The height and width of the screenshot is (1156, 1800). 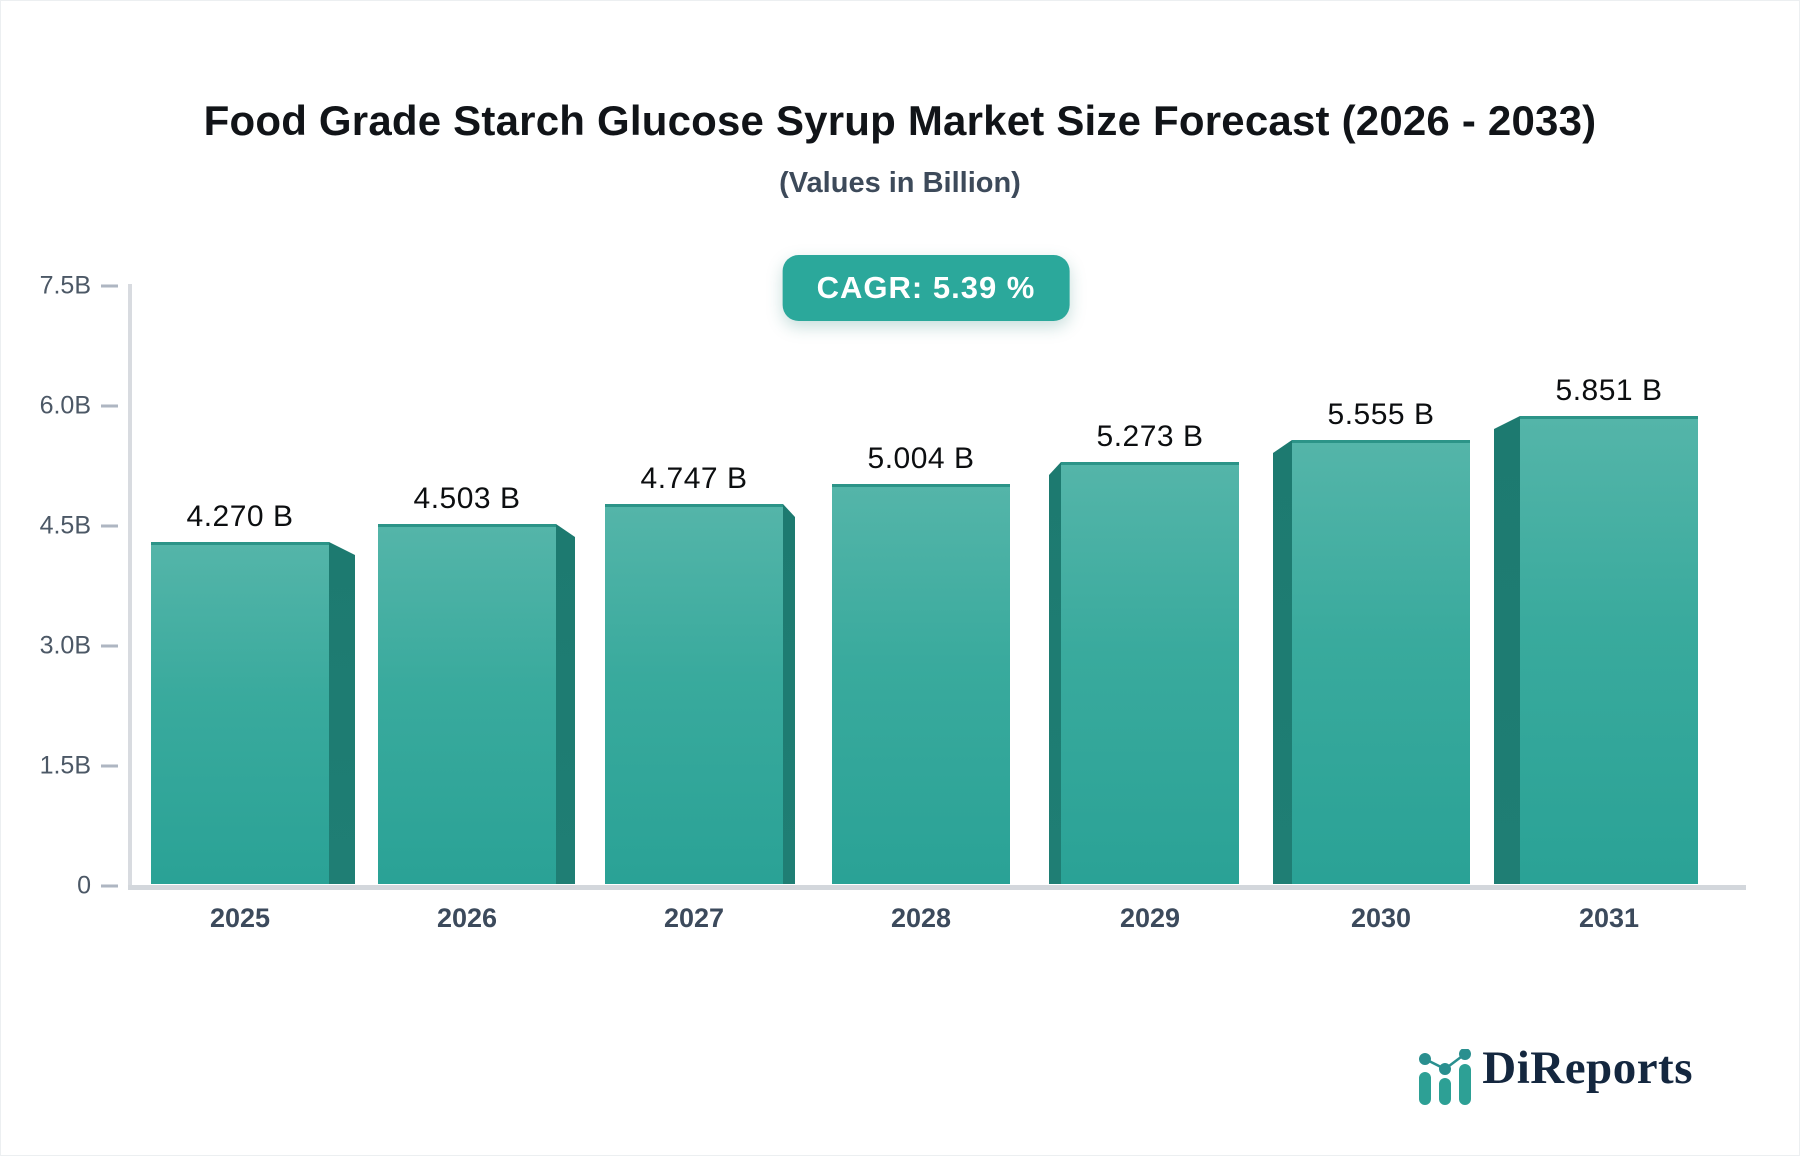 I want to click on bar-3d-side-2026, so click(x=565, y=704).